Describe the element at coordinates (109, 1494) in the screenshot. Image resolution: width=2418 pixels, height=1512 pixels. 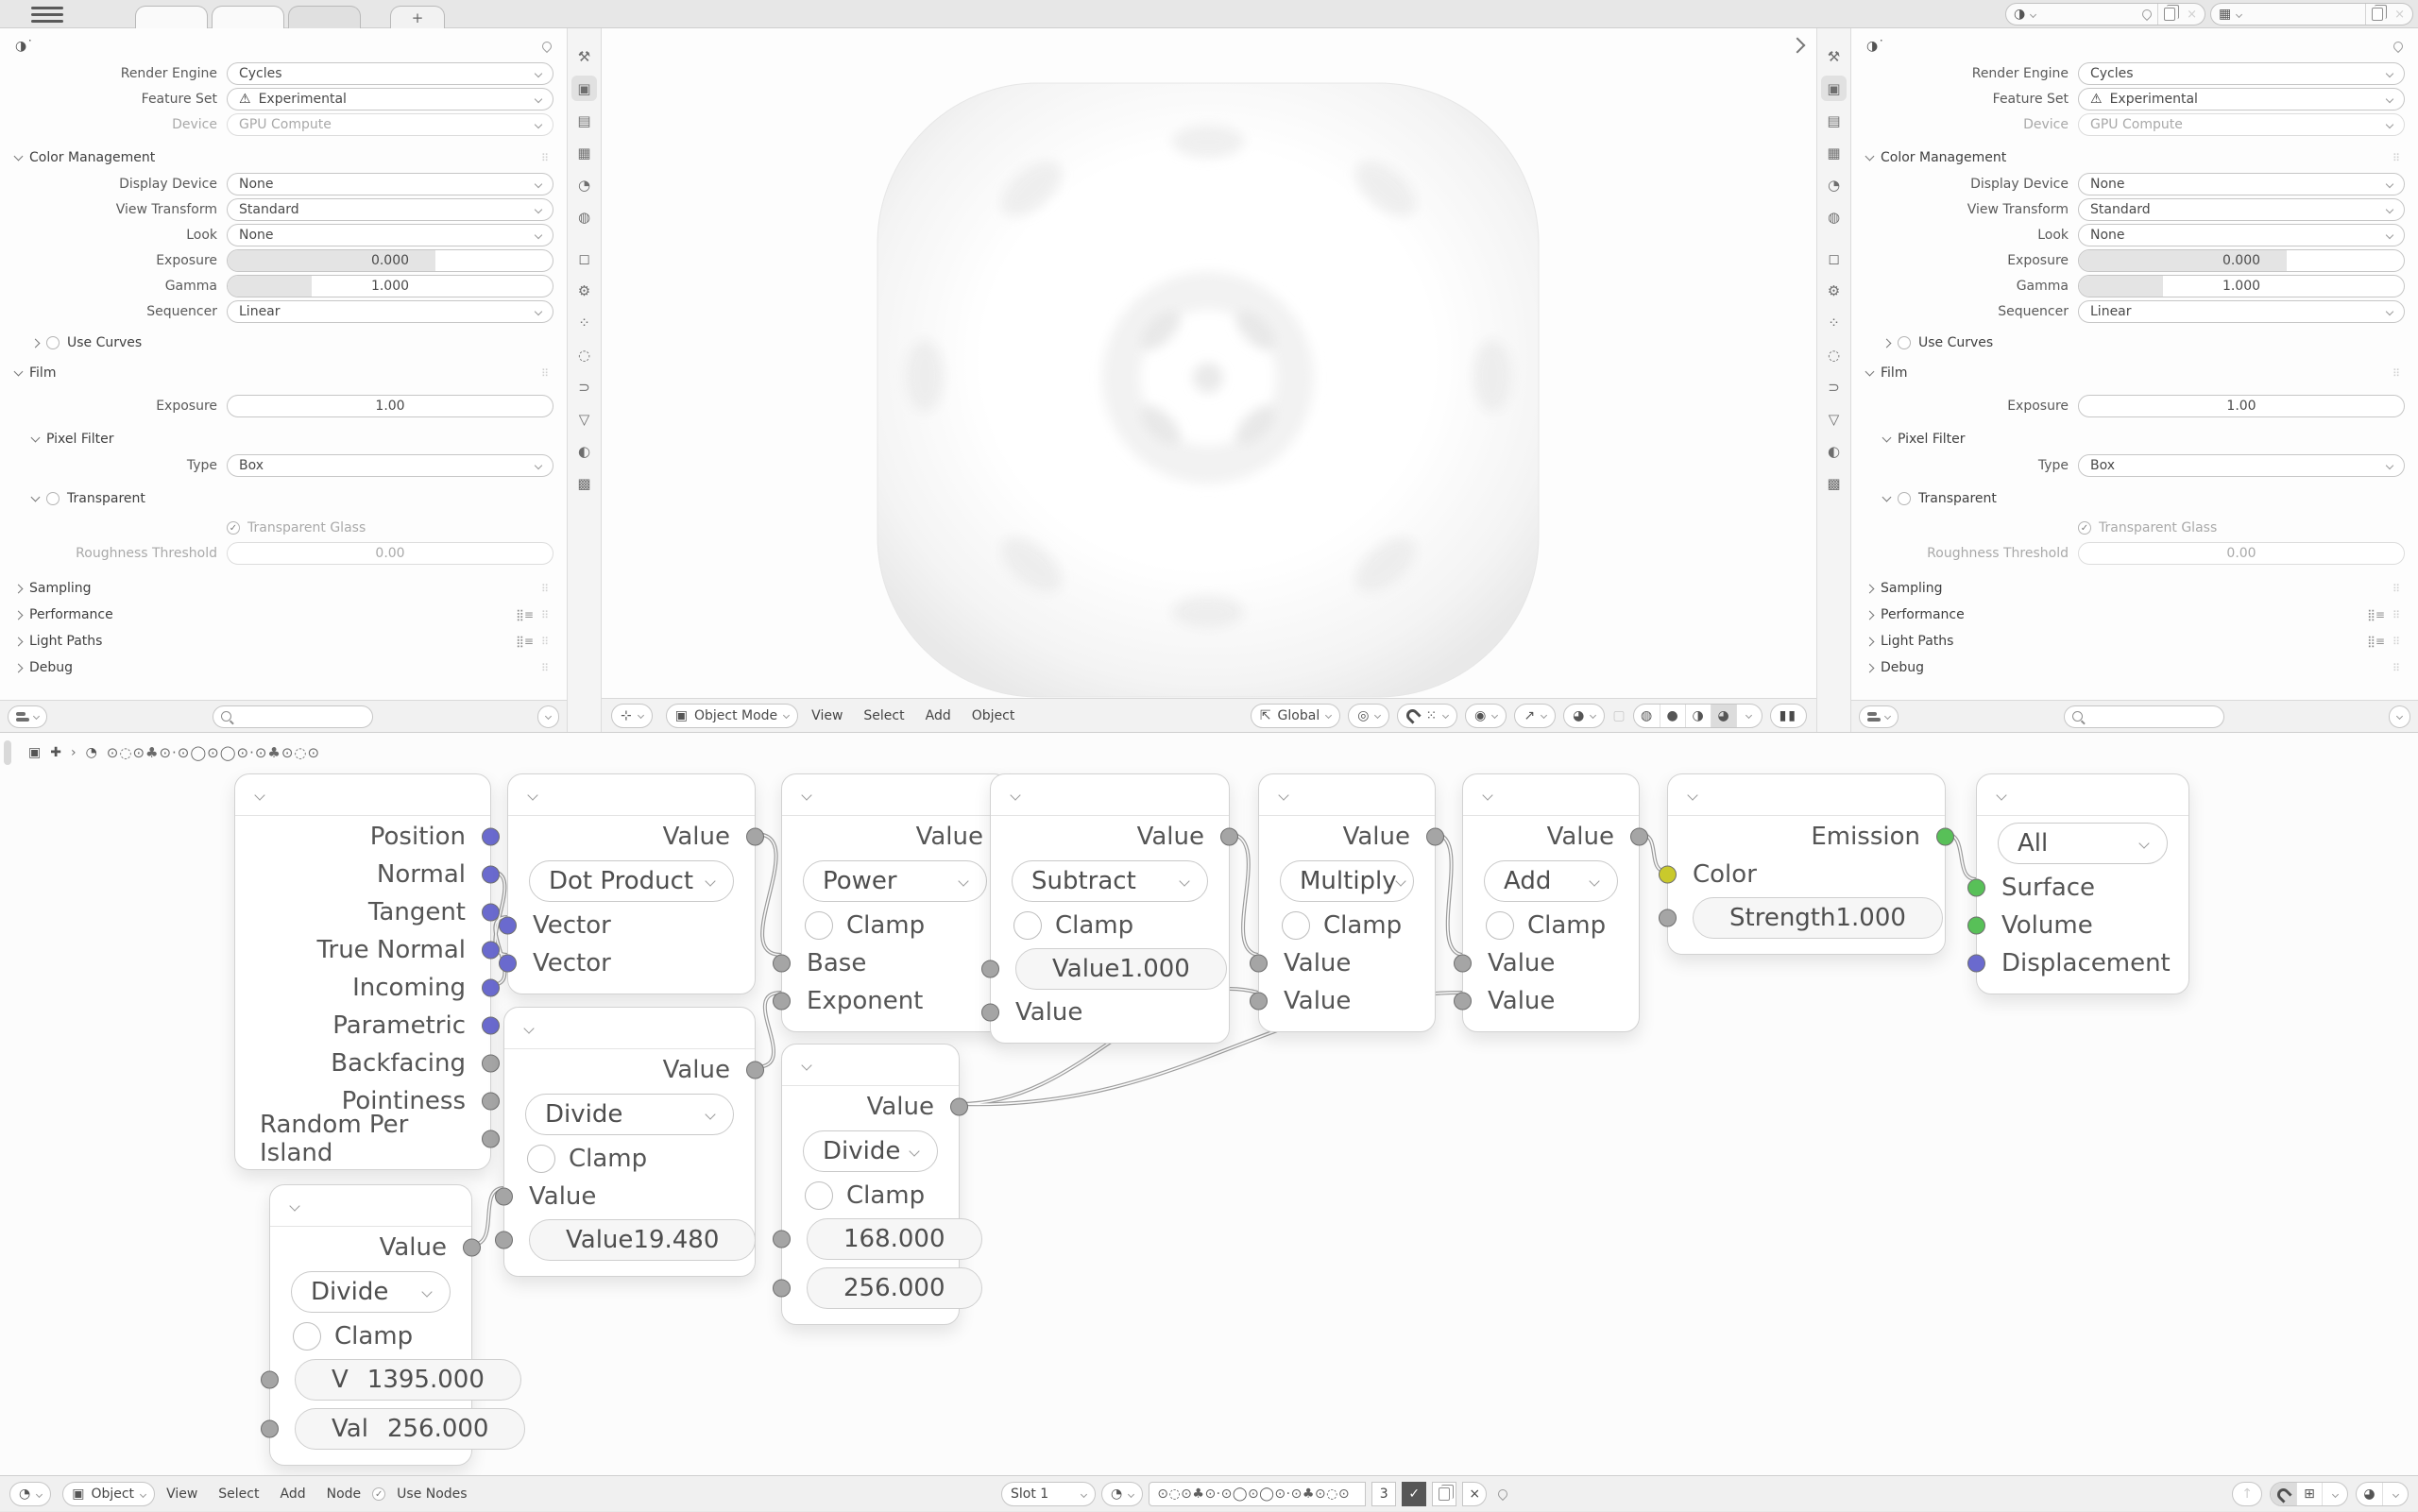
I see `shader-type-dropdown: ▣ Object` at that location.